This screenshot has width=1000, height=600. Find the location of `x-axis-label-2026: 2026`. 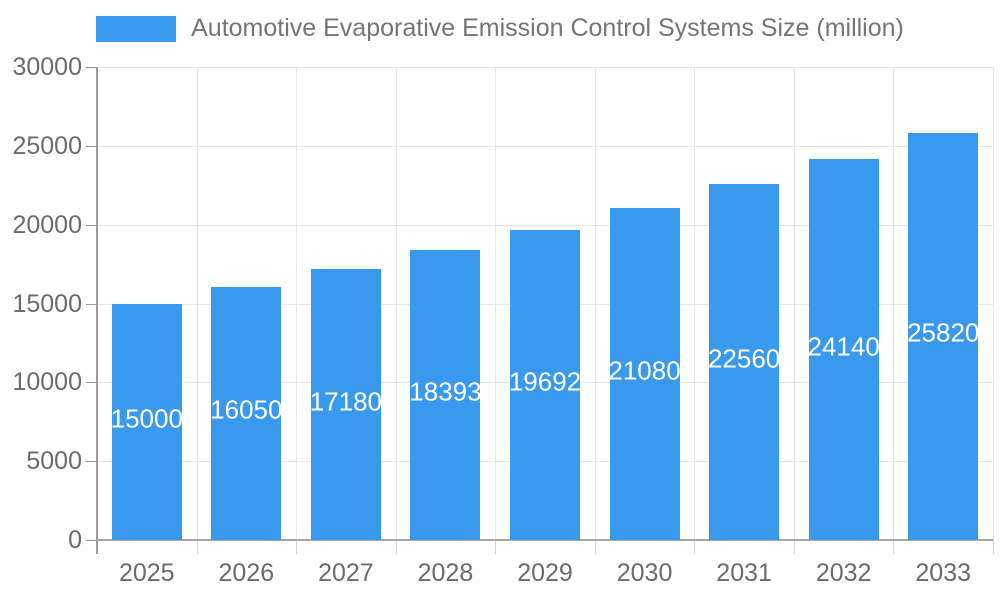

x-axis-label-2026: 2026 is located at coordinates (246, 573).